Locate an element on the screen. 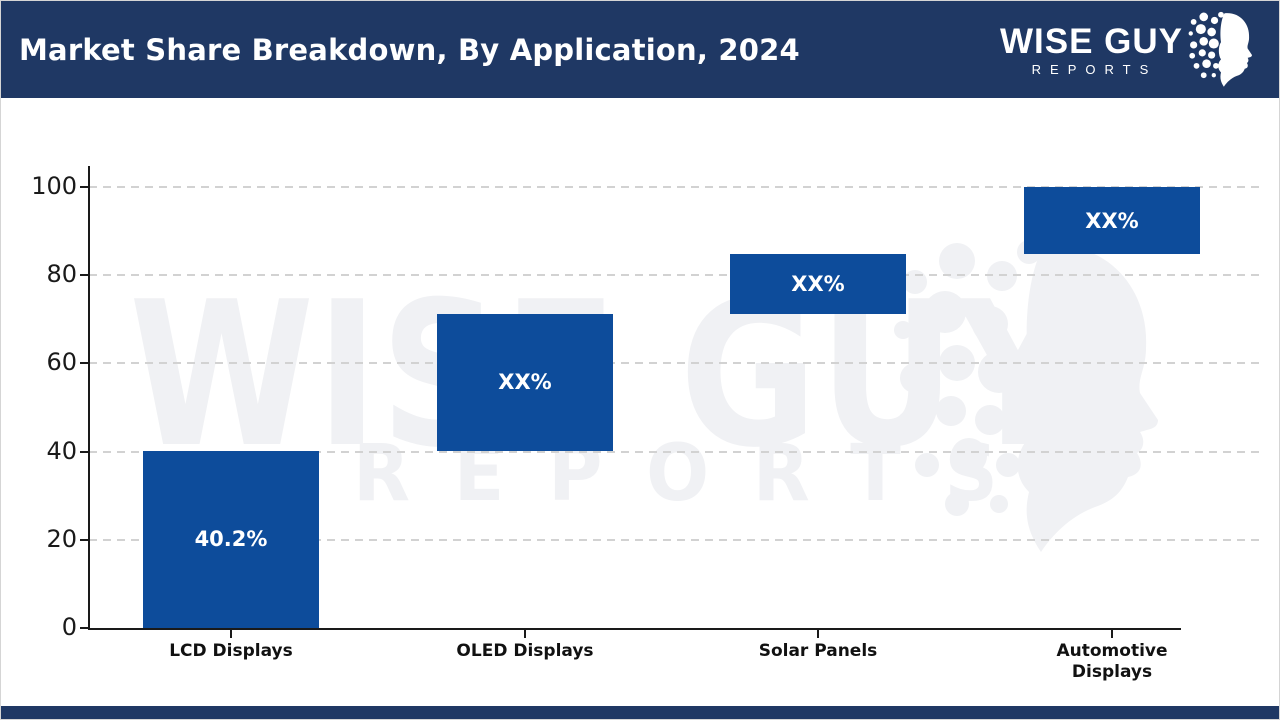 The height and width of the screenshot is (720, 1280). bar-solar-panels: XX% is located at coordinates (818, 284).